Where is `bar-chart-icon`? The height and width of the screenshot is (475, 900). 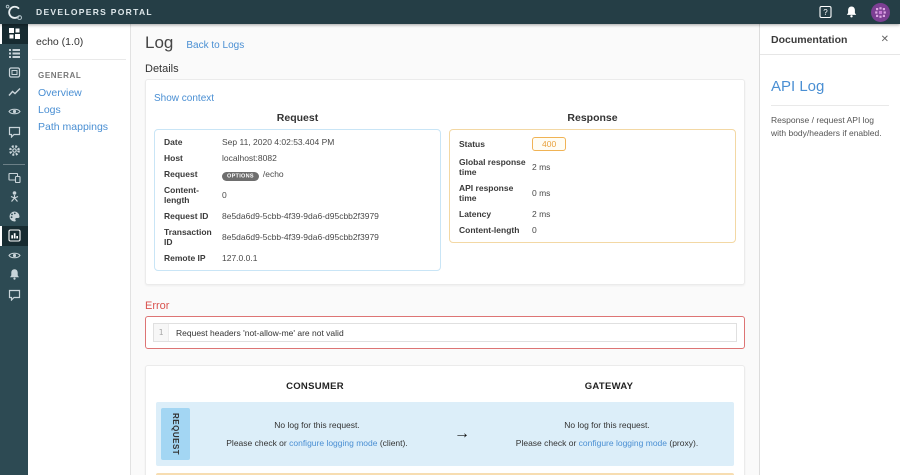 bar-chart-icon is located at coordinates (14, 235).